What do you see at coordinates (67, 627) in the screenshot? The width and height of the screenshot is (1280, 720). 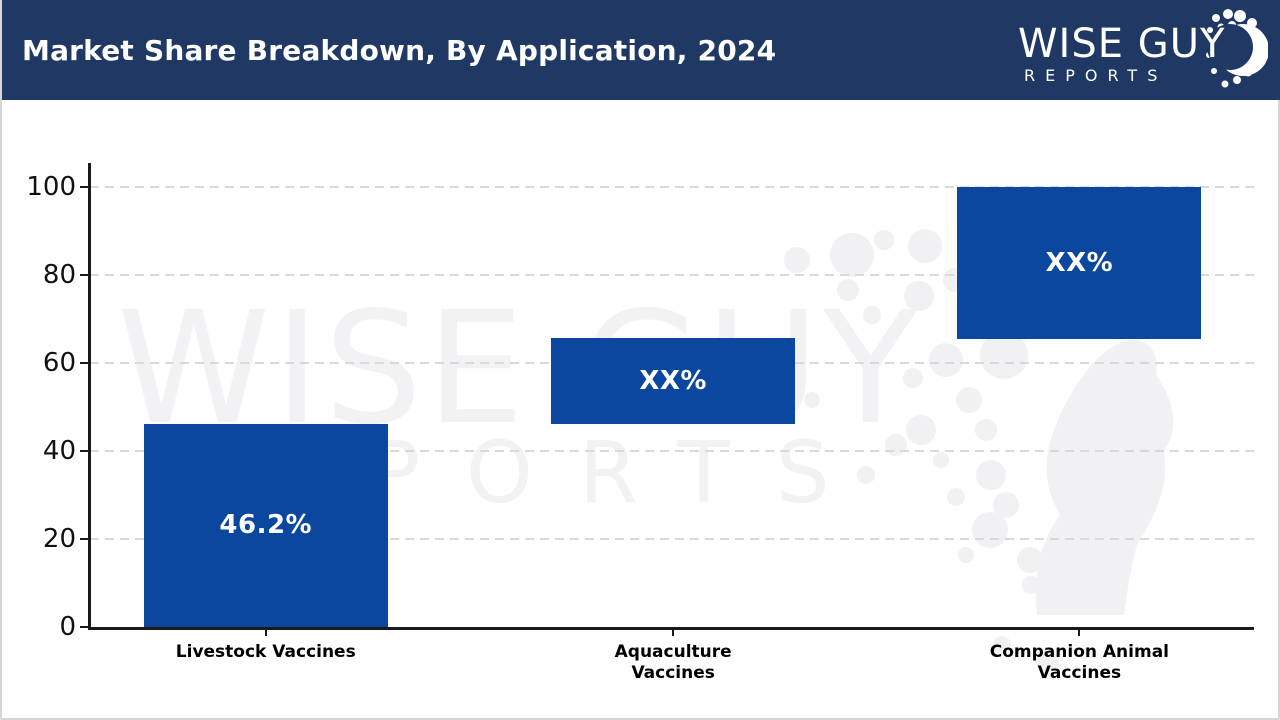 I see `y-axis-tick-label: 0` at bounding box center [67, 627].